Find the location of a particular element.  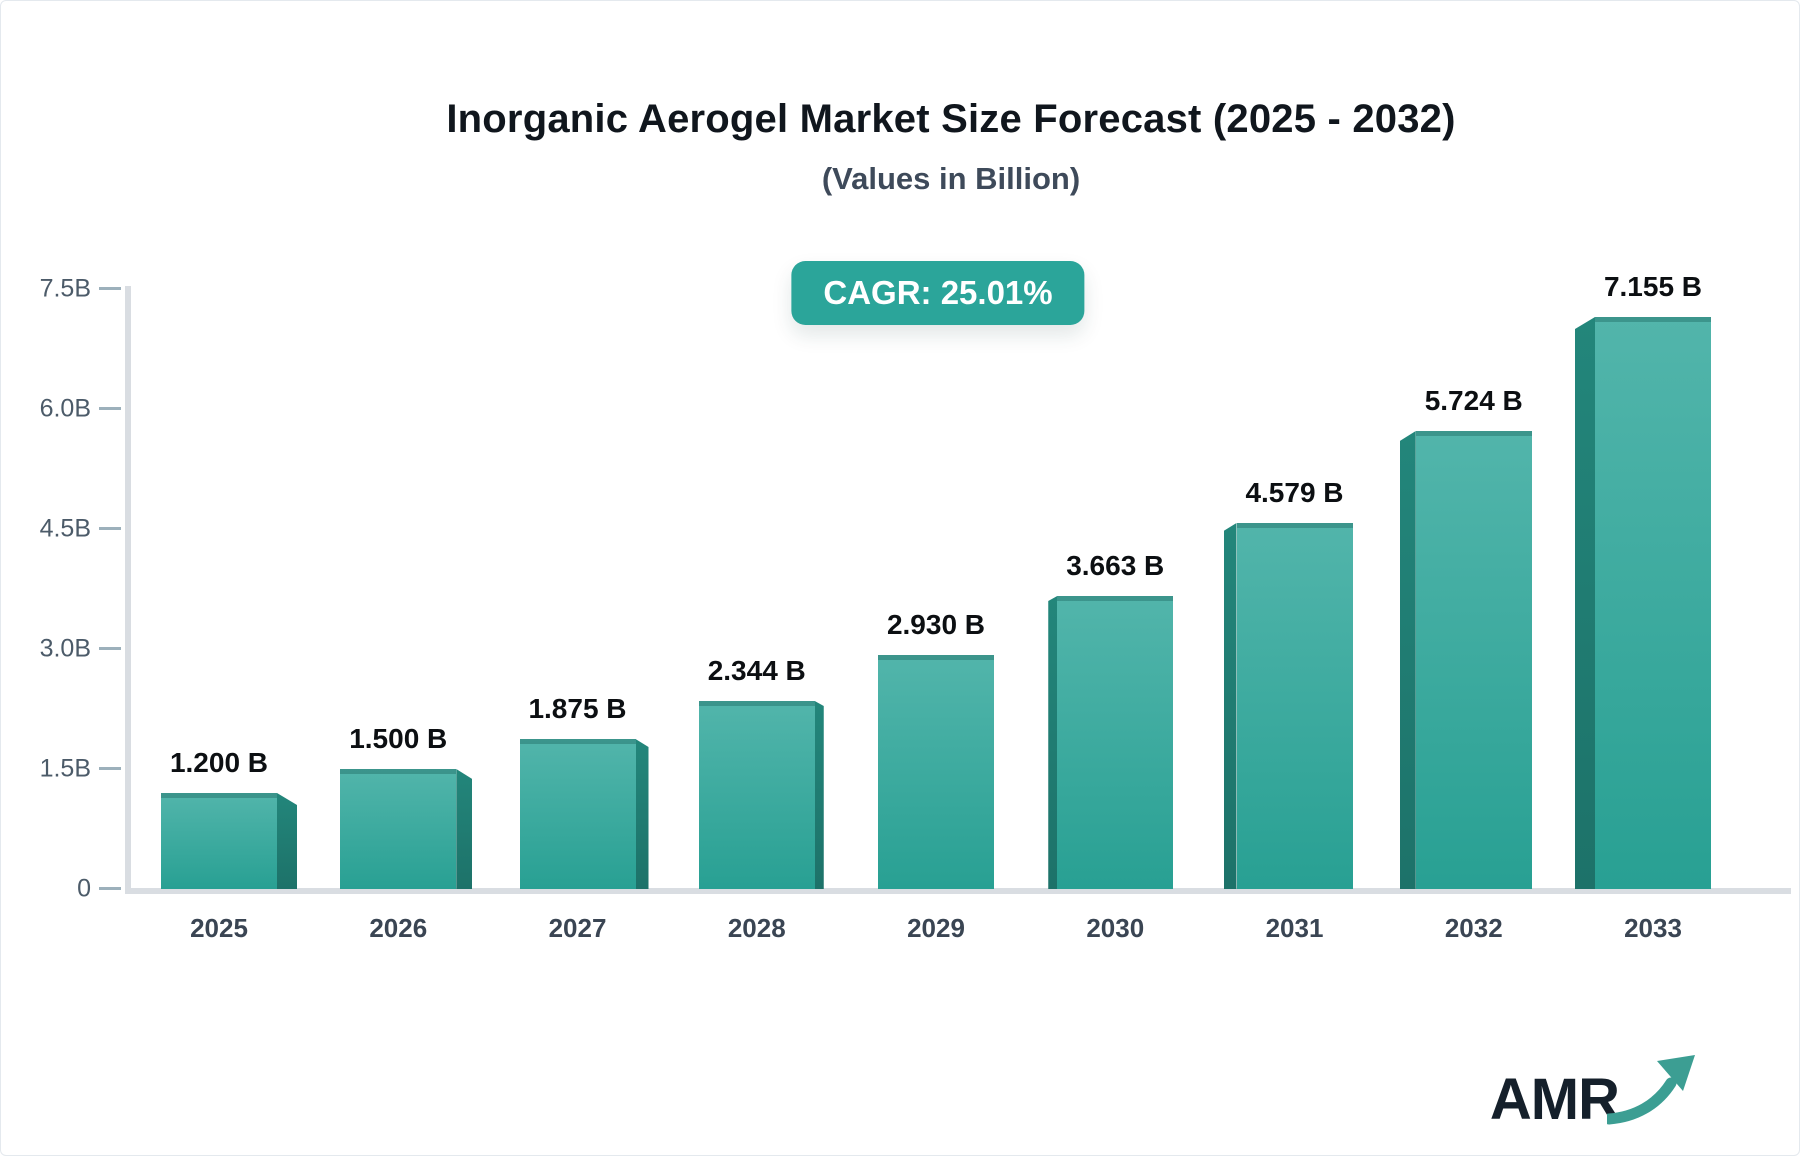

x-axis-label-2032: 2032 is located at coordinates (1473, 928).